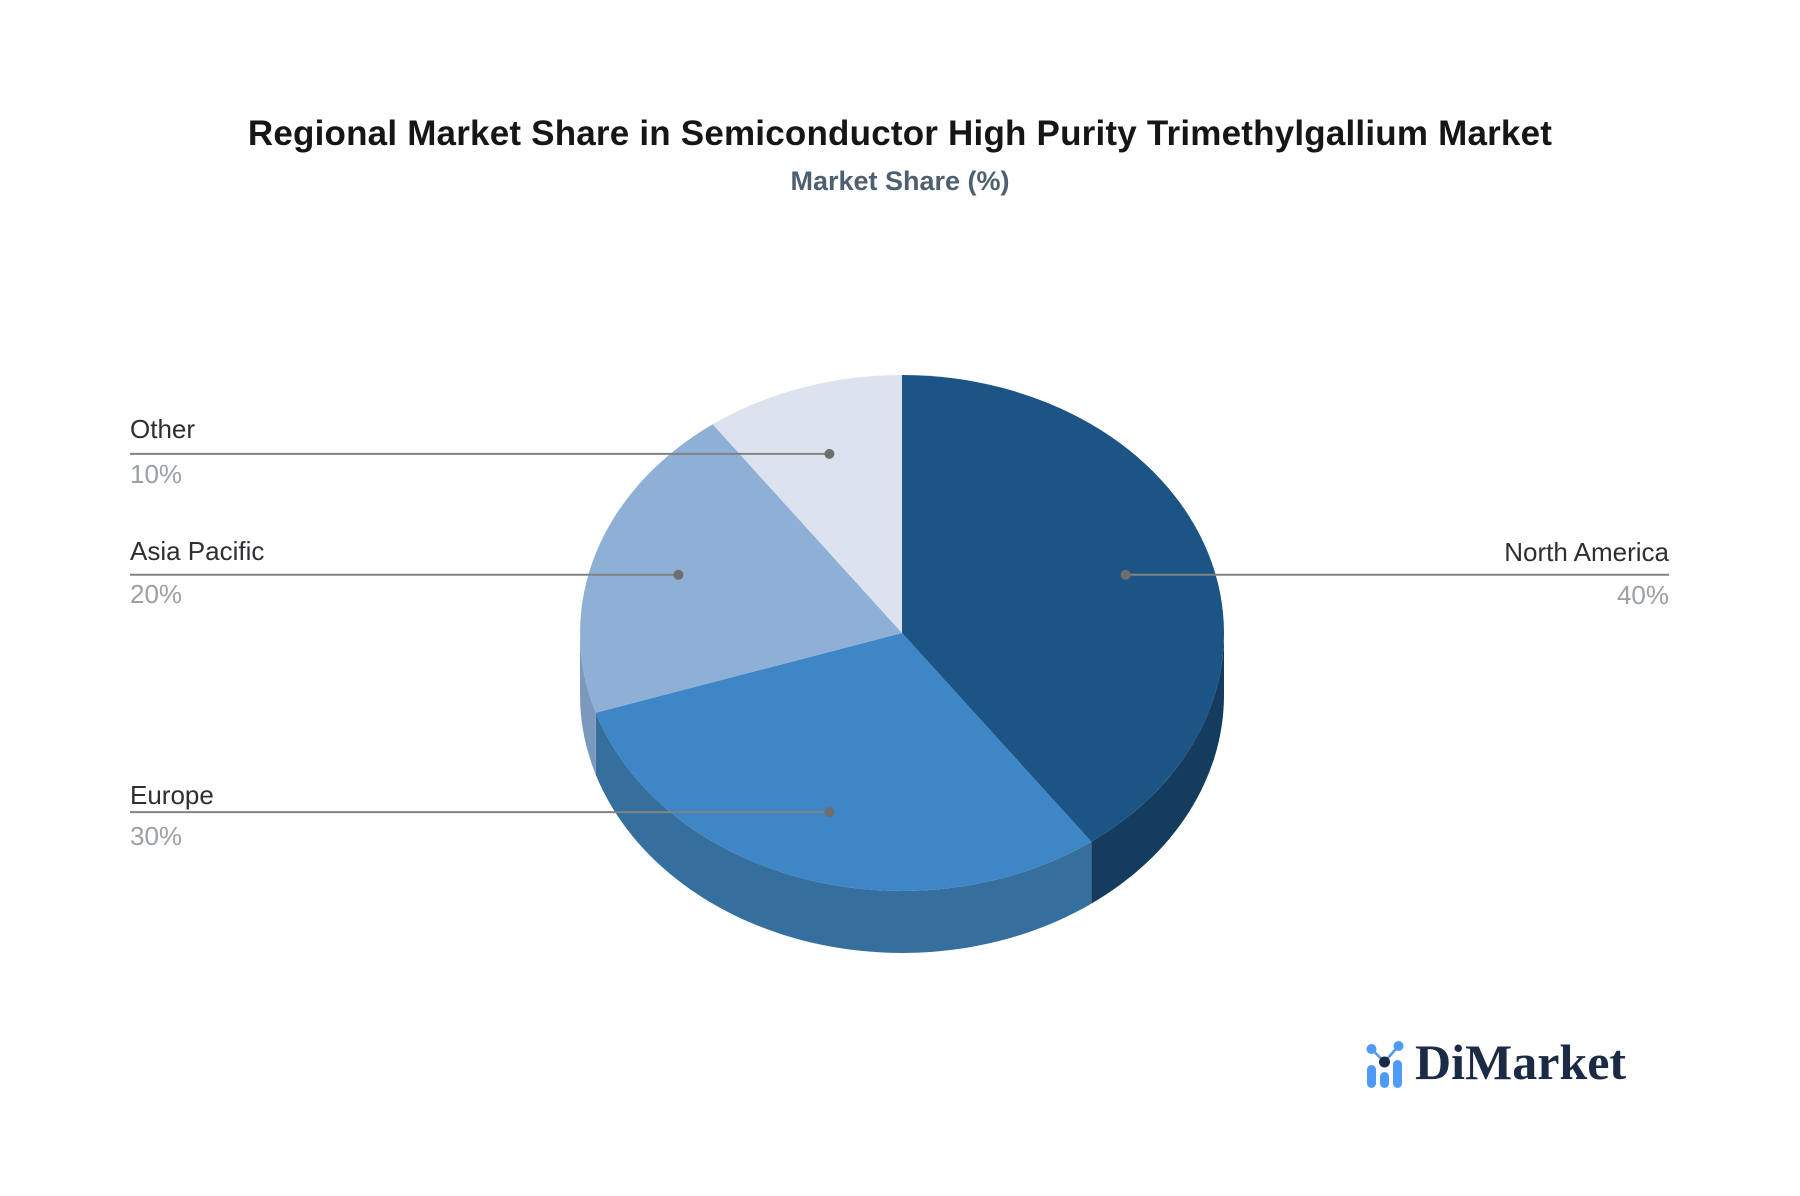 This screenshot has width=1800, height=1196. What do you see at coordinates (1642, 595) in the screenshot?
I see `value-north-america: 40%` at bounding box center [1642, 595].